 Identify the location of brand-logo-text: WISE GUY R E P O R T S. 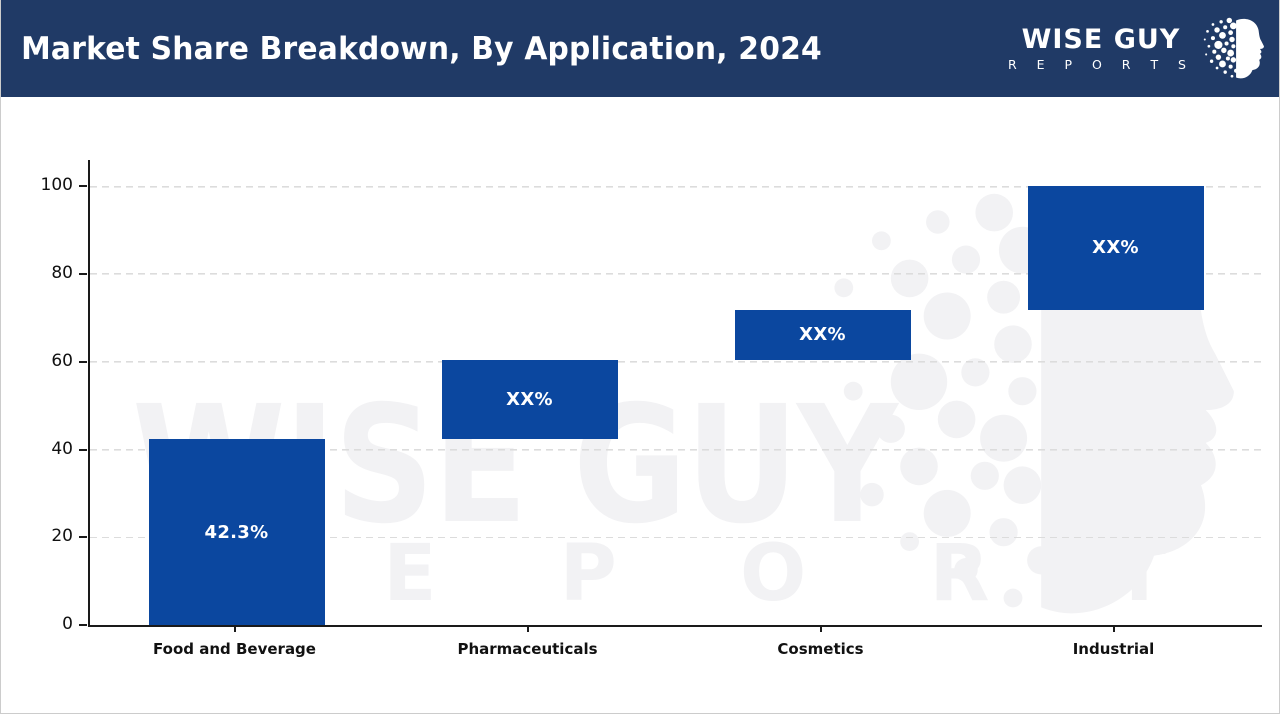
(1100, 48).